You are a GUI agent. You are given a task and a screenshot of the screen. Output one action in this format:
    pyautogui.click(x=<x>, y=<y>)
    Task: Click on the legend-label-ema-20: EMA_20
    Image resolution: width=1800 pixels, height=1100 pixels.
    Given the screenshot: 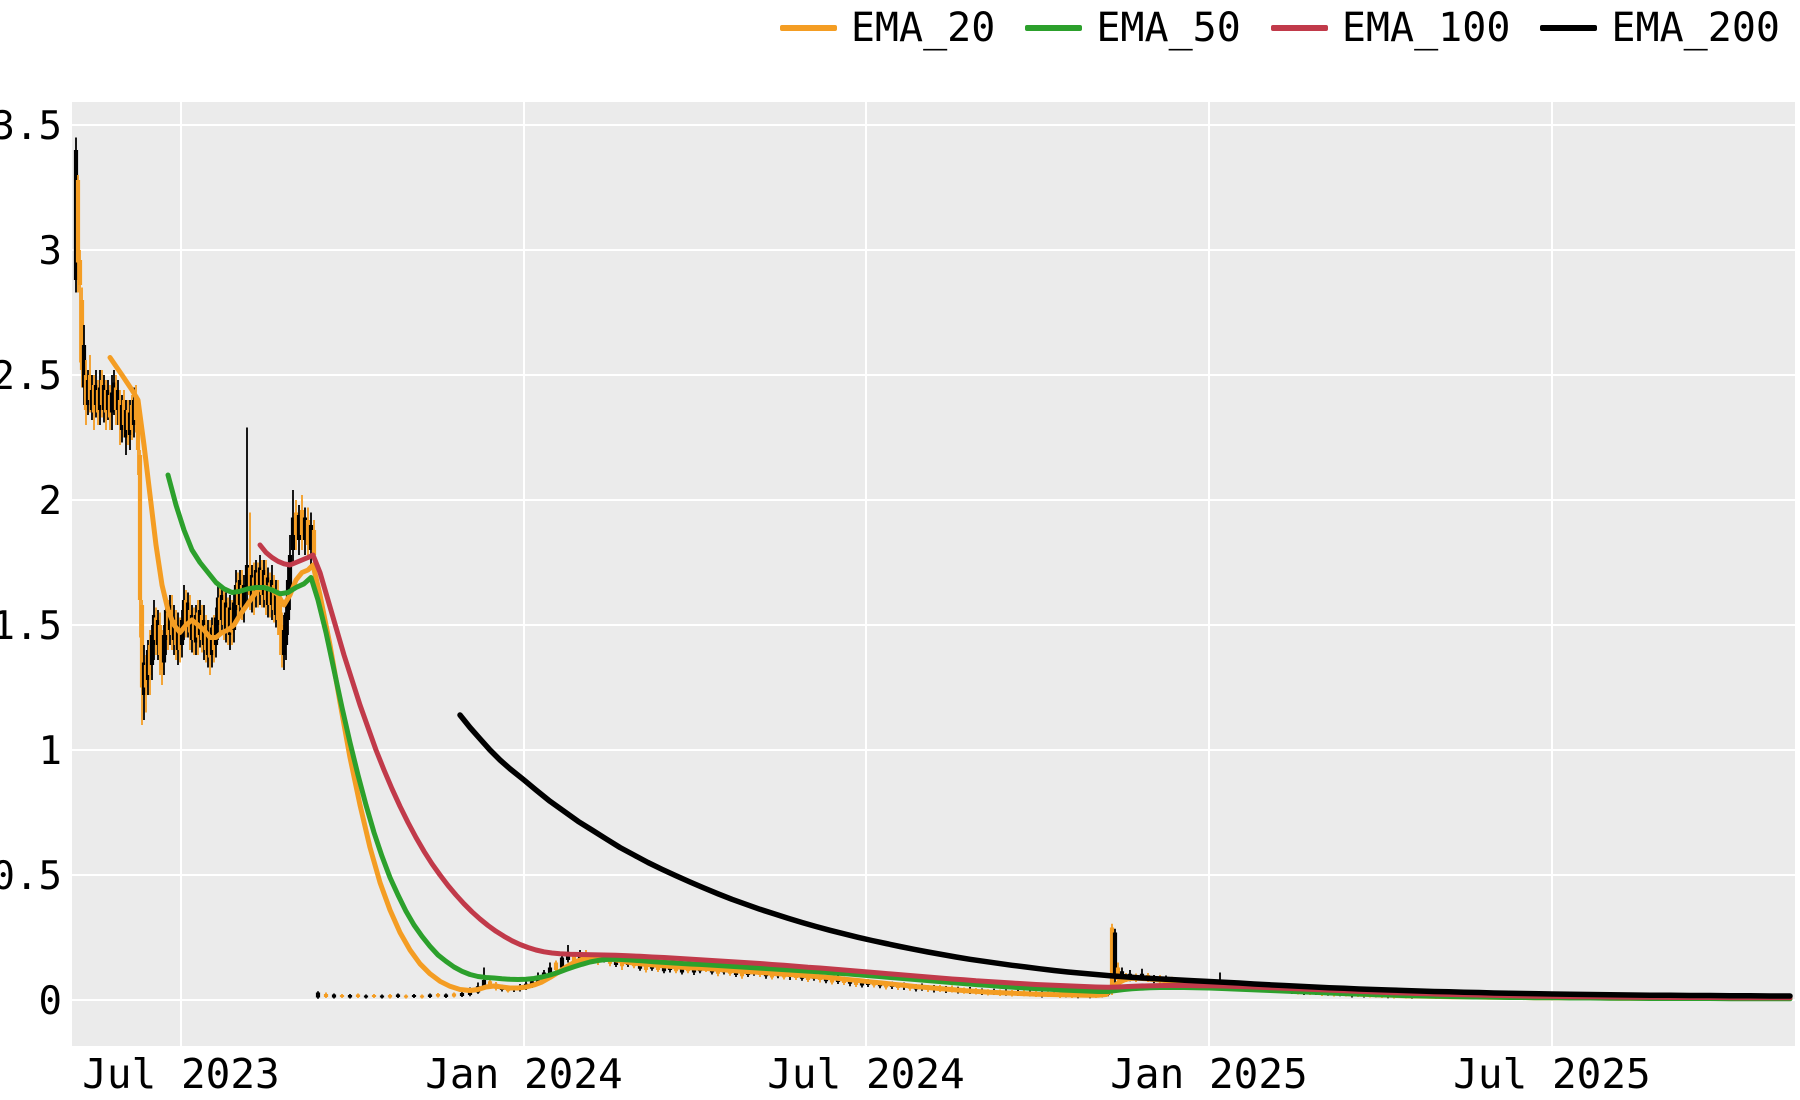 What is the action you would take?
    pyautogui.click(x=923, y=28)
    